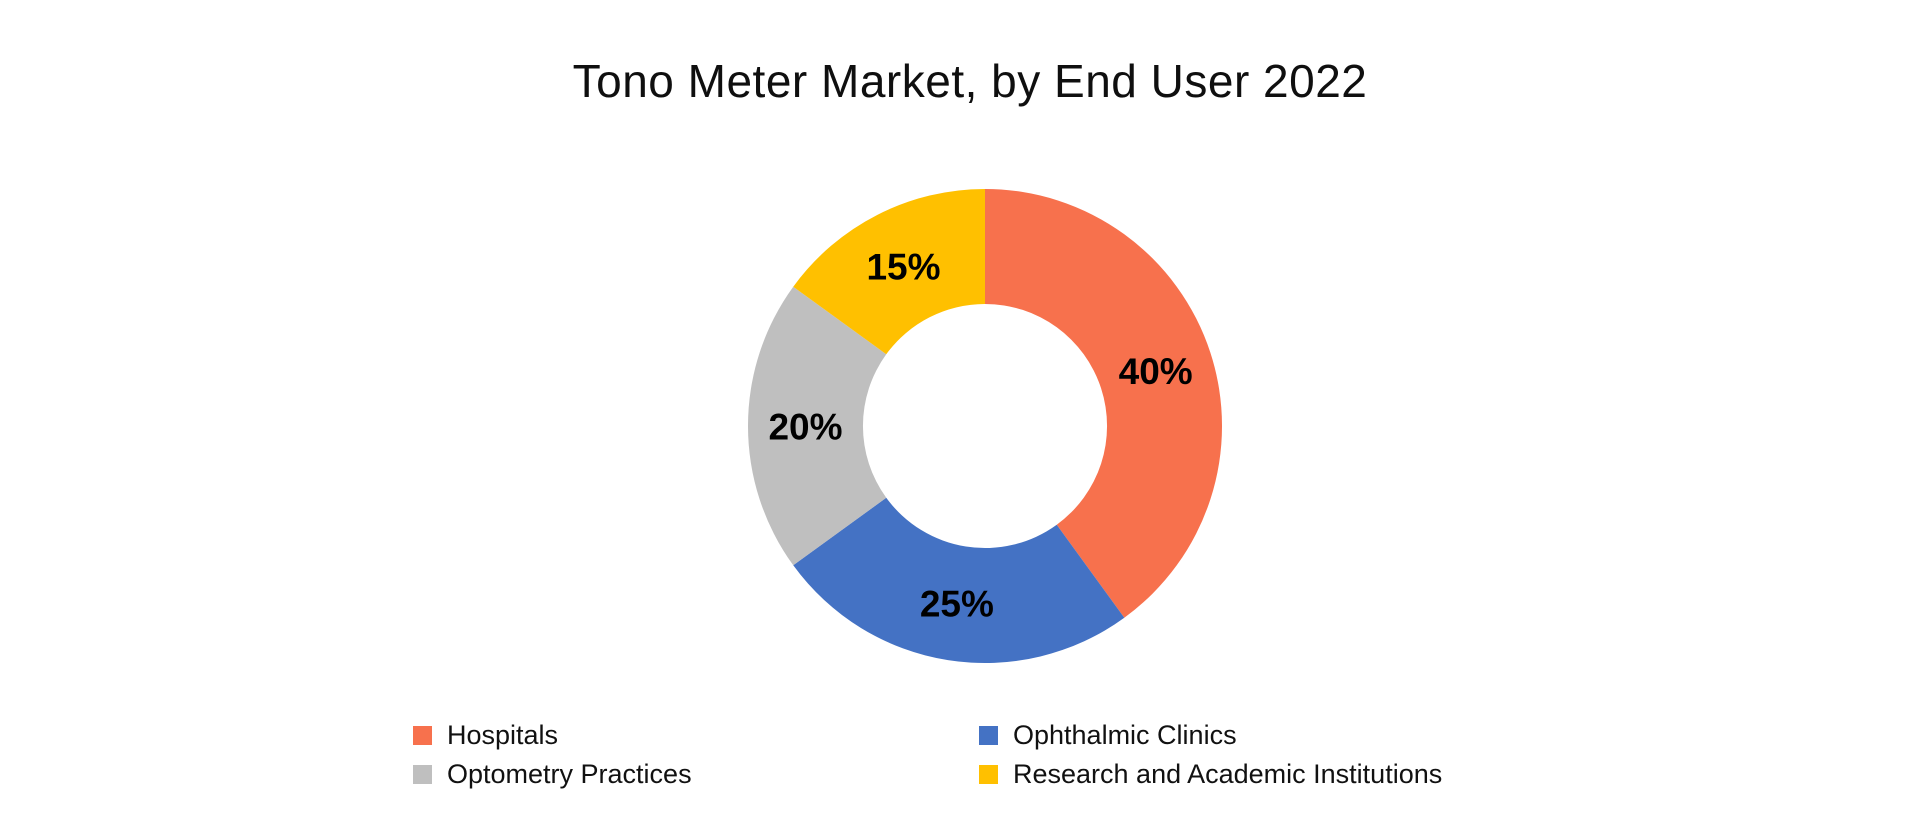 The image size is (1920, 818). I want to click on legend-item-ophthalmic-clinics: Ophthalmic Clinics, so click(1210, 735).